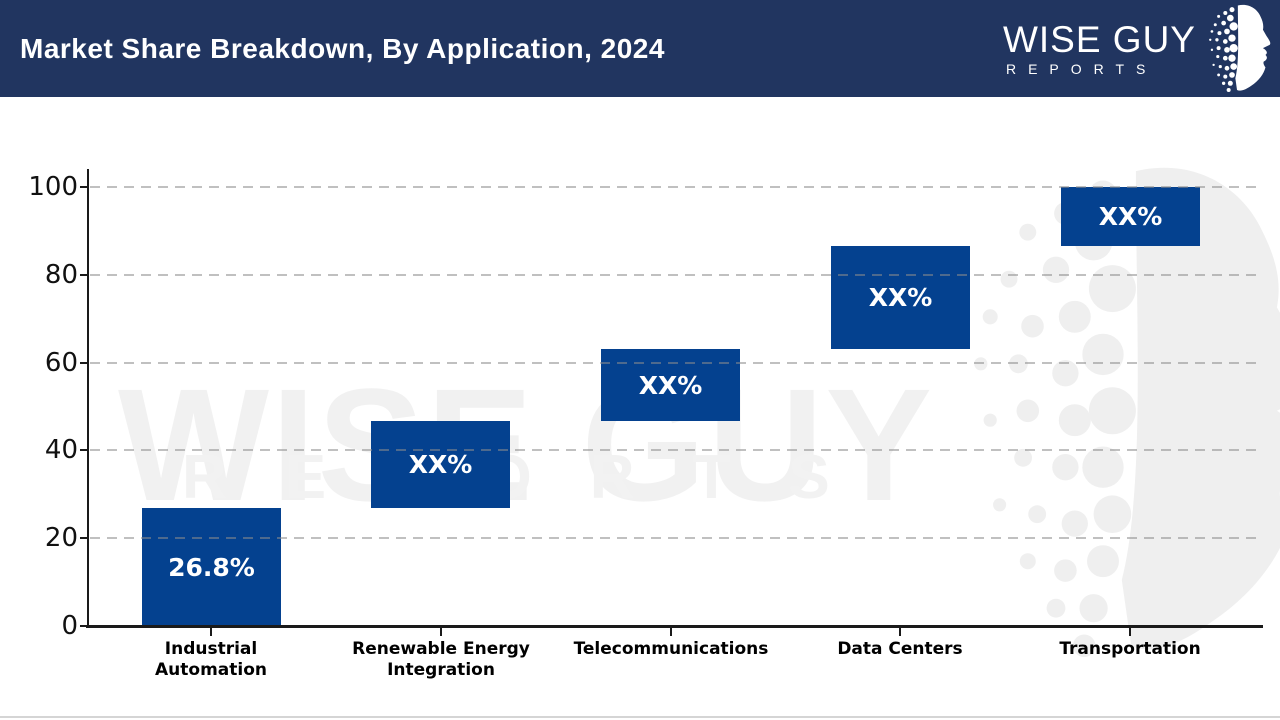 This screenshot has height=720, width=1280. What do you see at coordinates (211, 660) in the screenshot?
I see `x-axis-category-label: Industrial Automation` at bounding box center [211, 660].